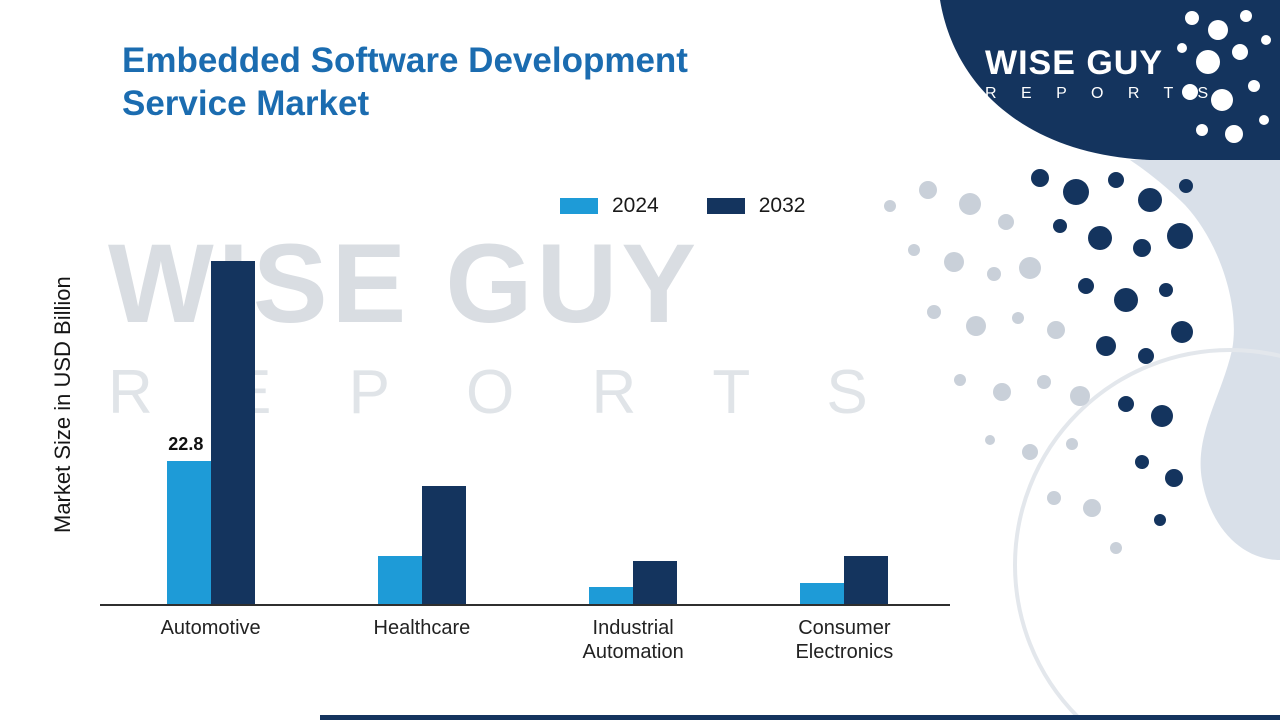  I want to click on legend-item-2024: 2024, so click(609, 206).